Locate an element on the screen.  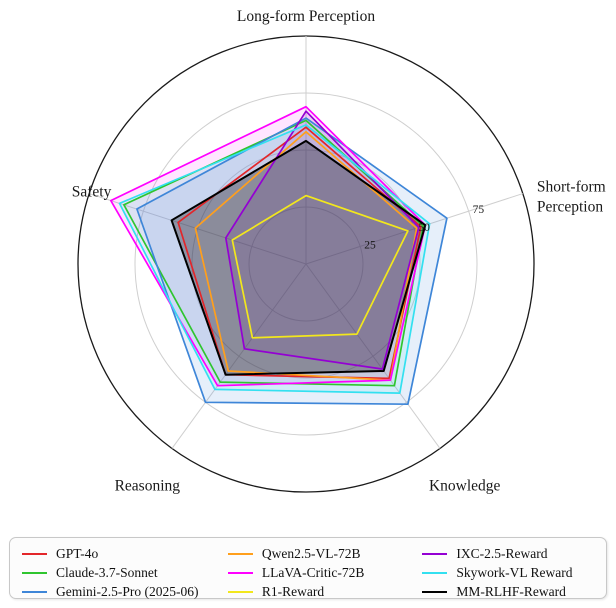
legend-label: MM-RLHF-Reward is located at coordinates (511, 591).